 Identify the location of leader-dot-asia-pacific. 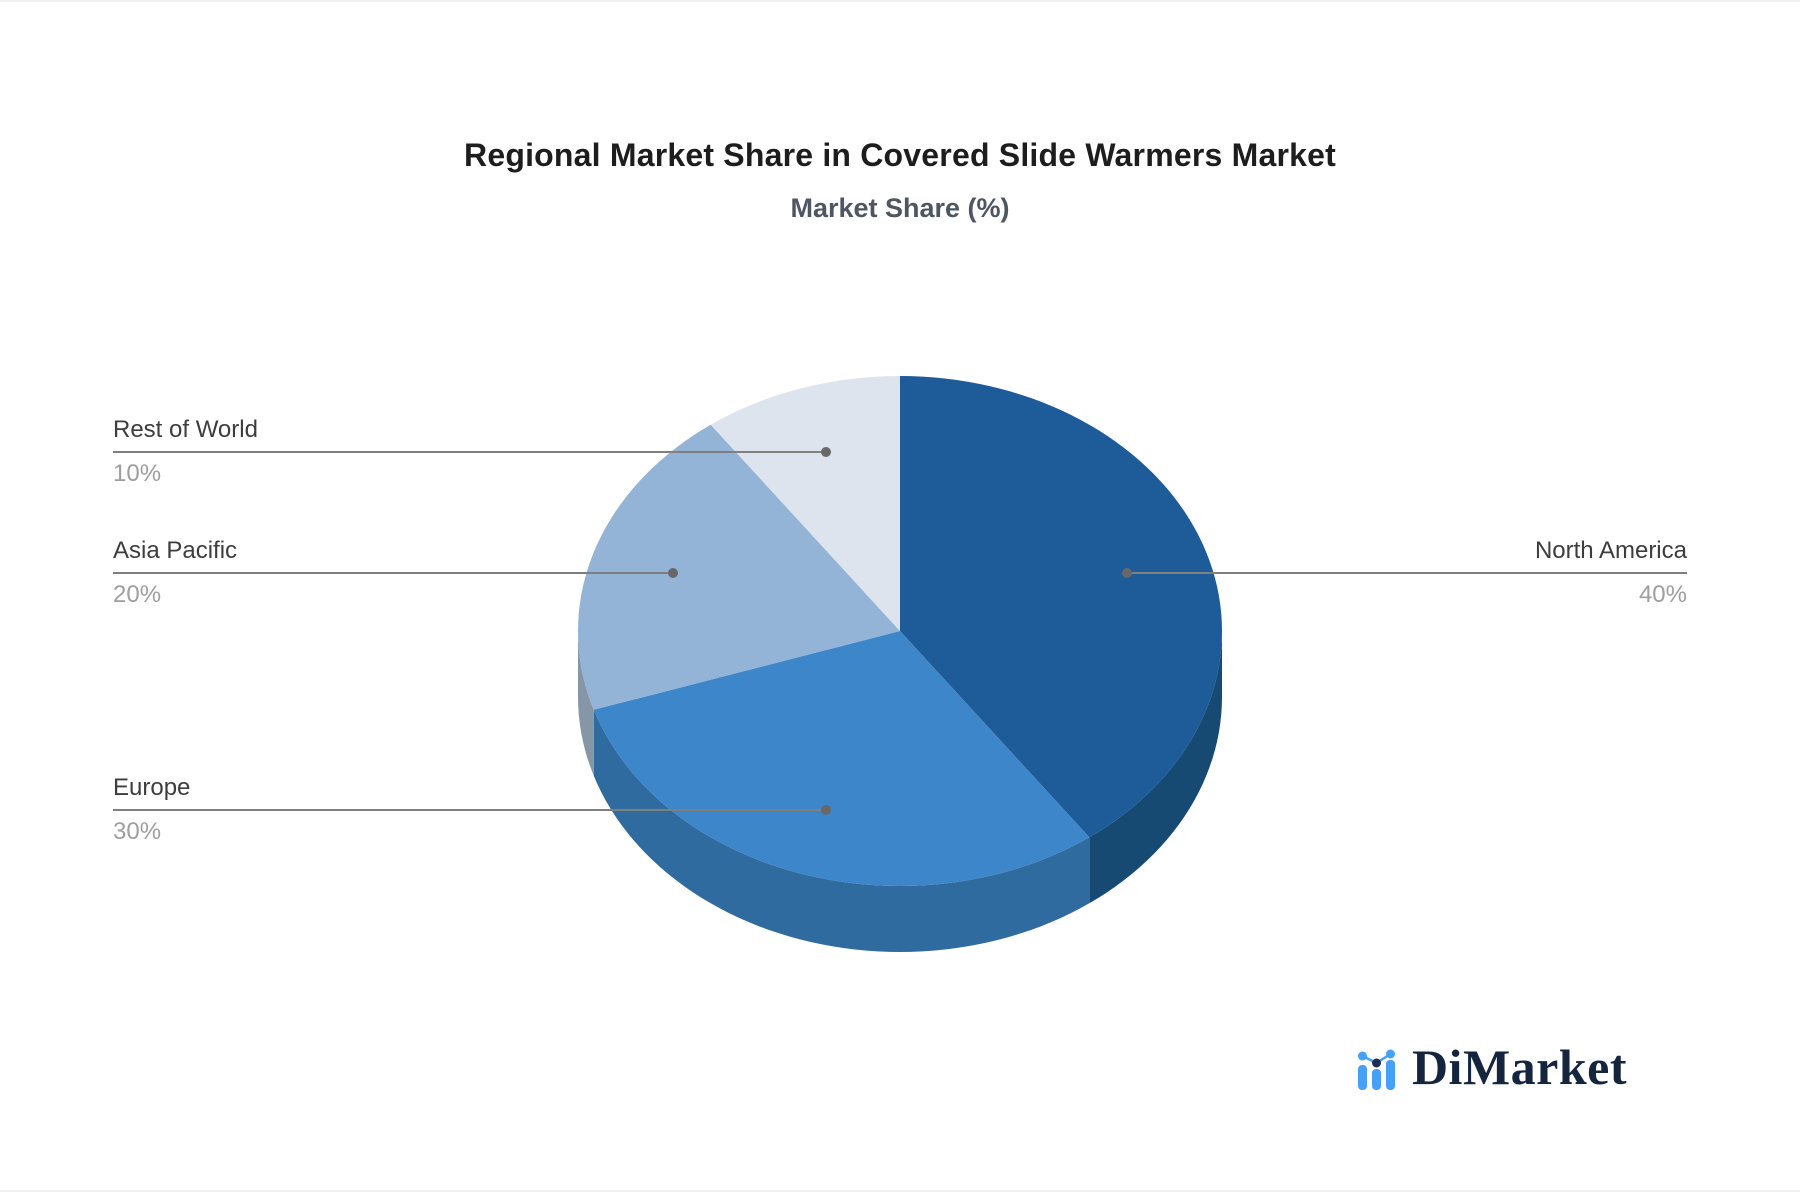
(673, 573).